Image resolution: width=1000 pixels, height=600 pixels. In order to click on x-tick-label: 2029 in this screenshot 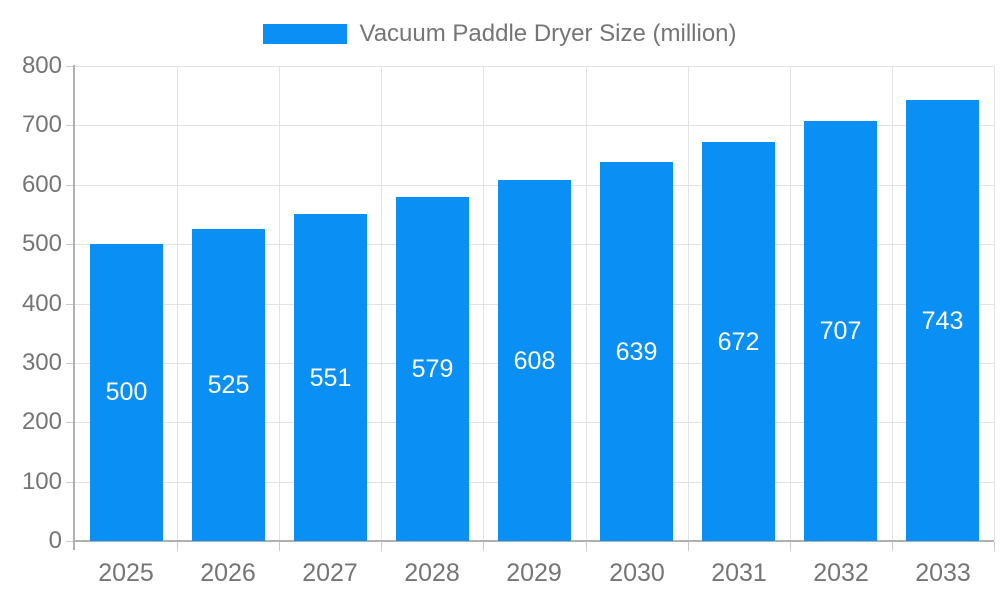, I will do `click(534, 573)`.